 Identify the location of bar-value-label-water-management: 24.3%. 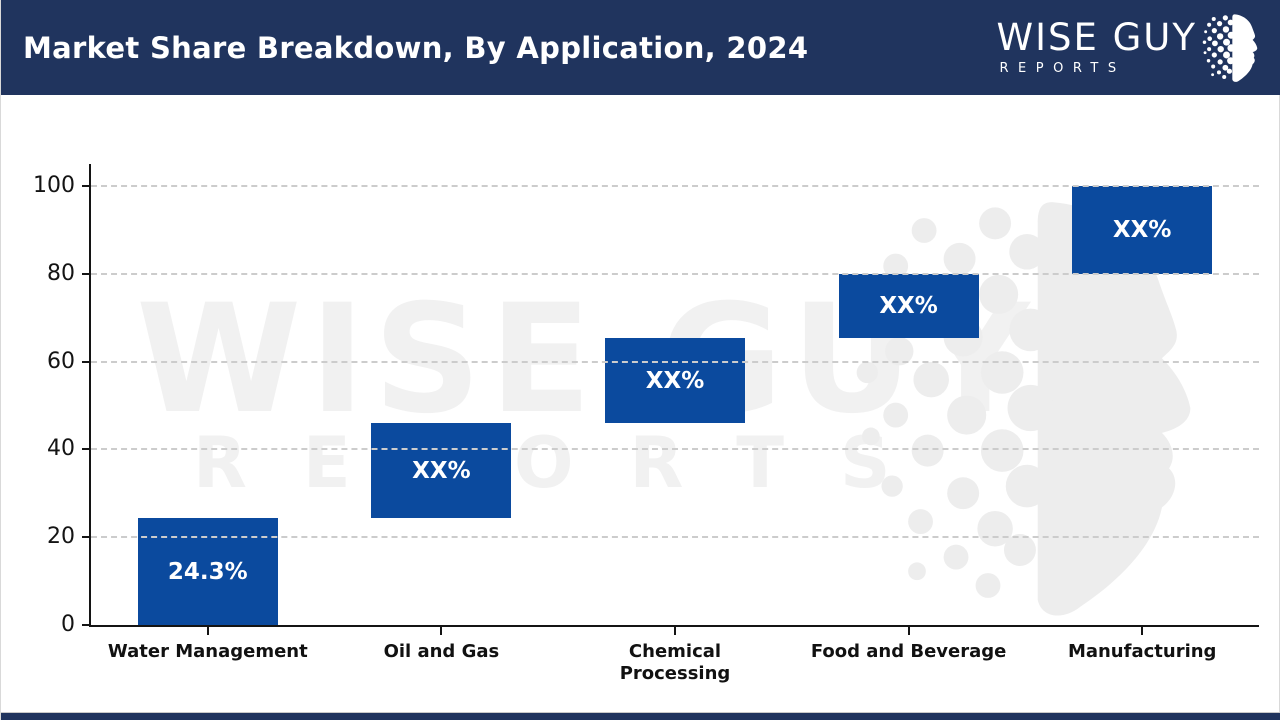
(207, 571).